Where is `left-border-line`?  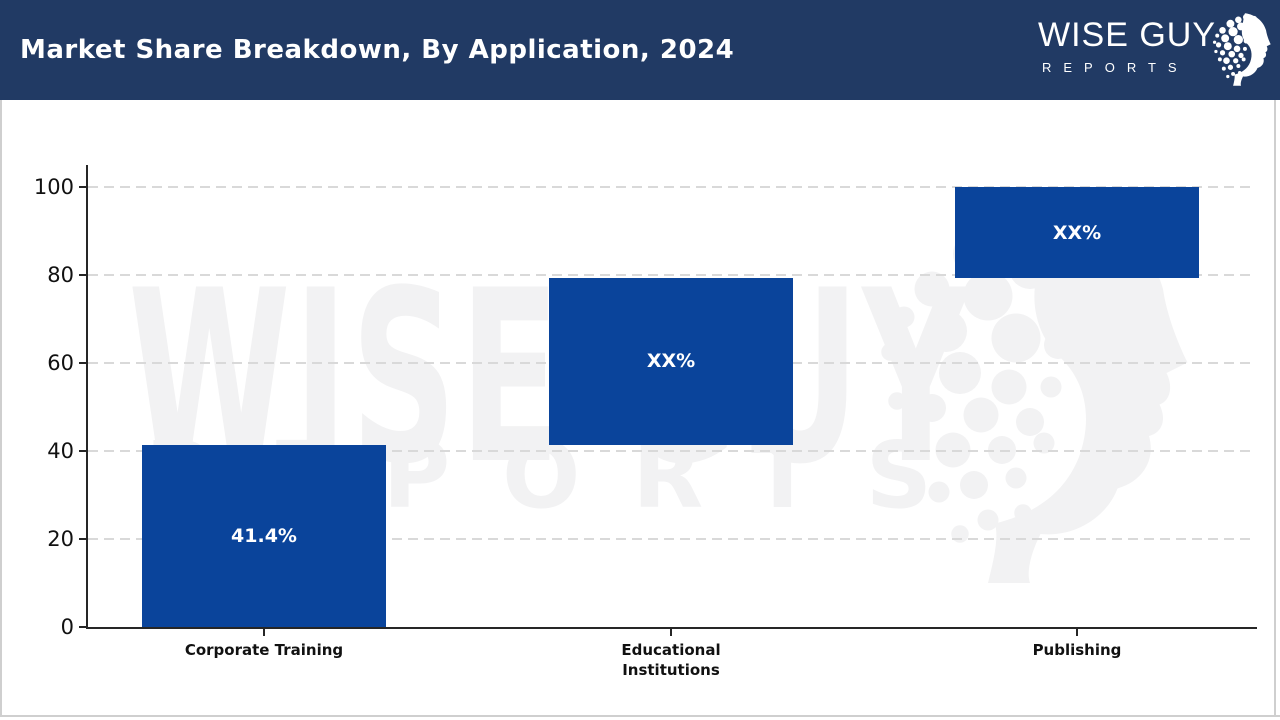 left-border-line is located at coordinates (1, 408).